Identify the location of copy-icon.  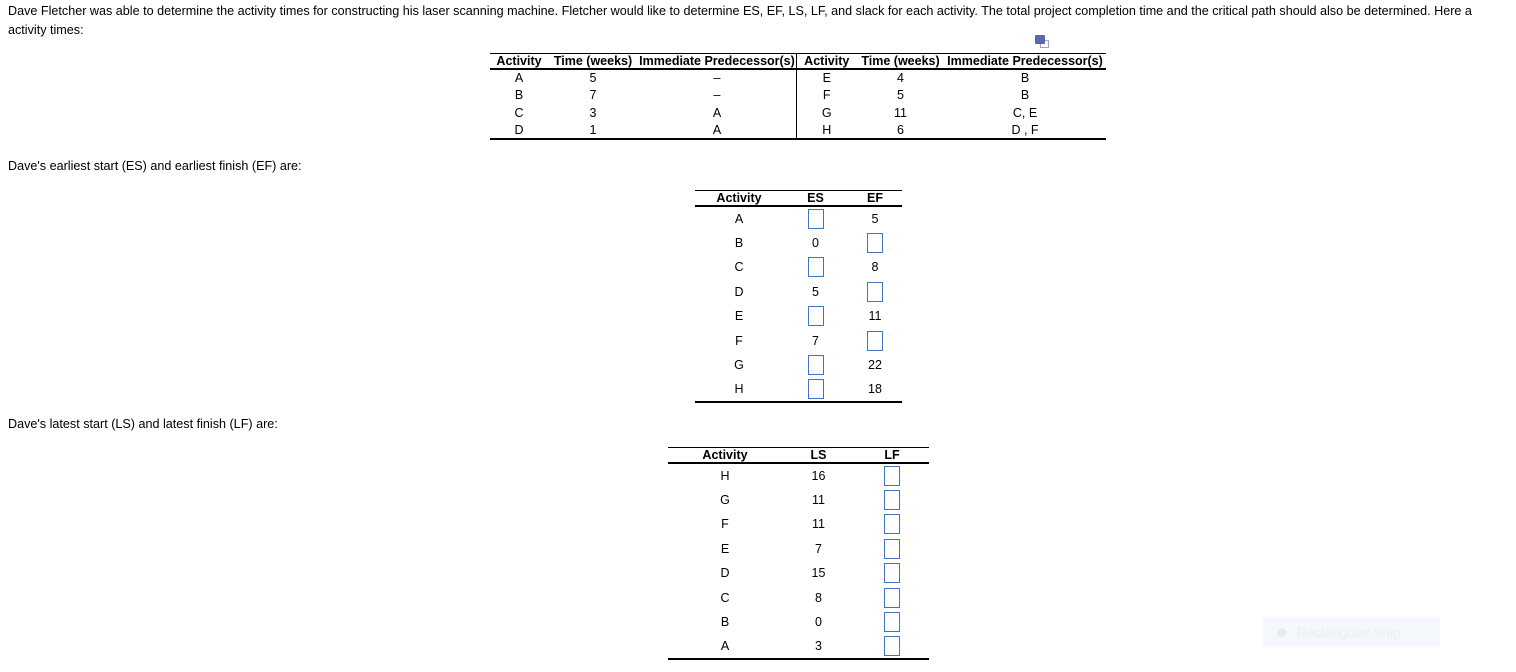
(1042, 42).